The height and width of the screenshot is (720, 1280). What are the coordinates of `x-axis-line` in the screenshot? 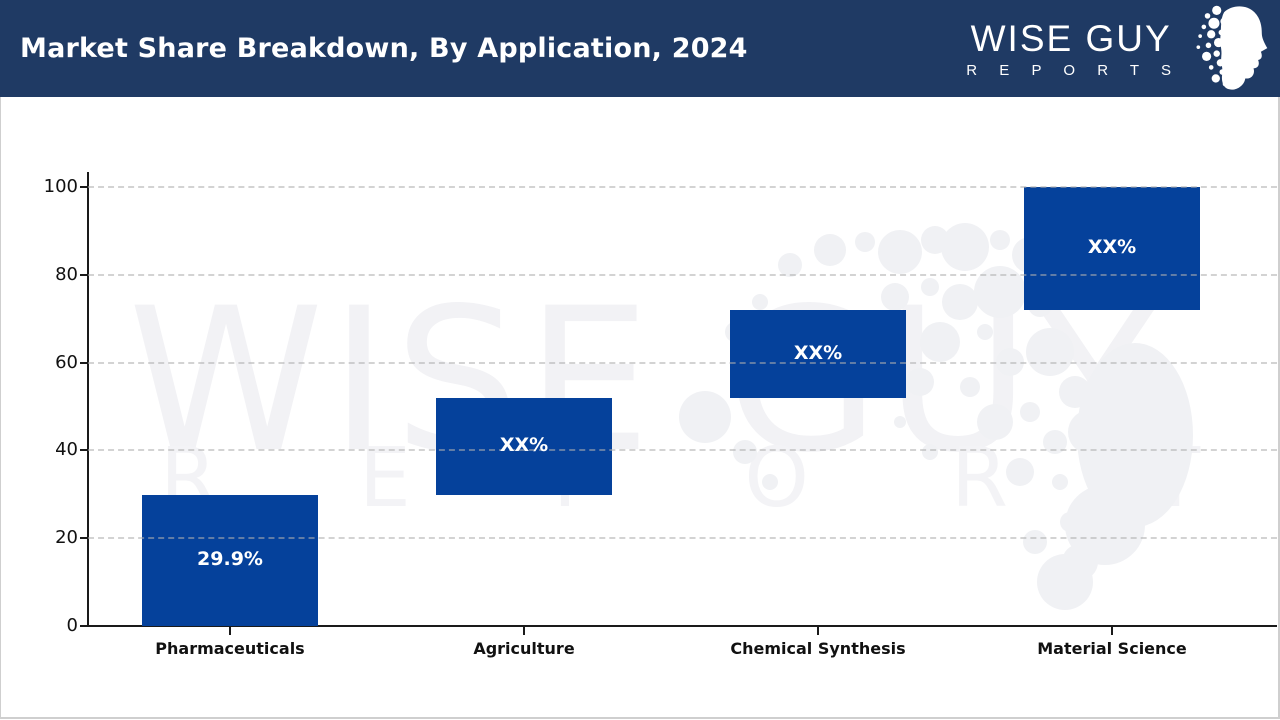 It's located at (682, 626).